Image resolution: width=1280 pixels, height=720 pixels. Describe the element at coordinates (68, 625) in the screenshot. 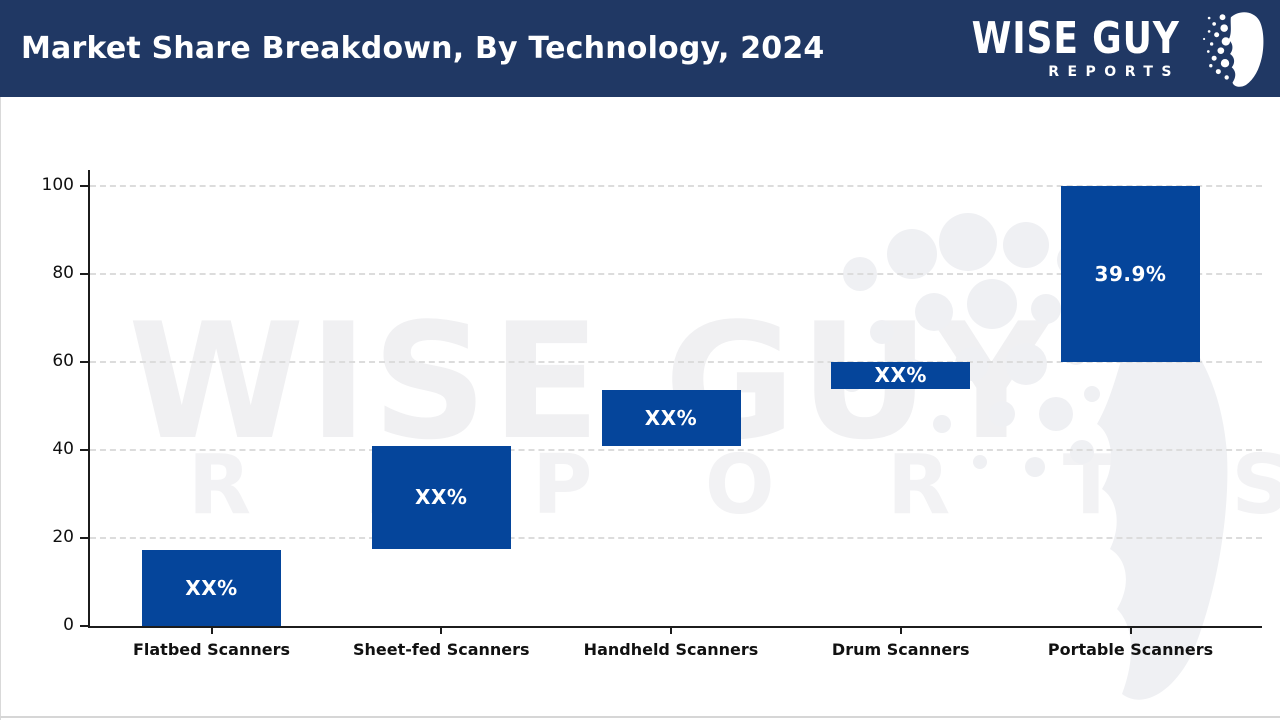

I see `y-tick-label: 0` at that location.